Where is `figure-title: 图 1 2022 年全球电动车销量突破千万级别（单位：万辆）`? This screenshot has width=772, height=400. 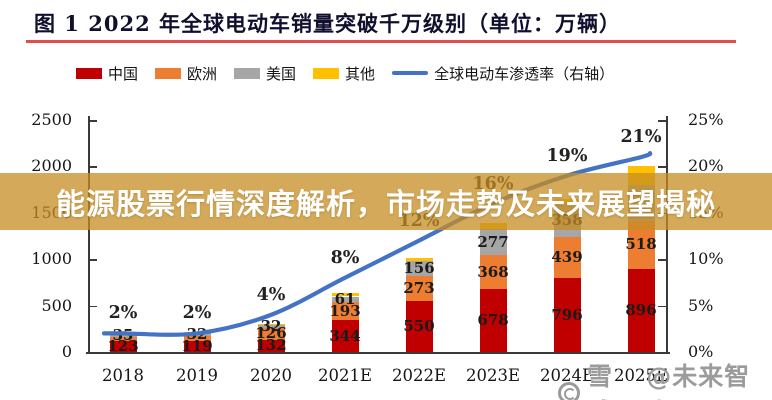
figure-title: 图 1 2022 年全球电动车销量突破千万级别（单位：万辆） is located at coordinates (327, 23).